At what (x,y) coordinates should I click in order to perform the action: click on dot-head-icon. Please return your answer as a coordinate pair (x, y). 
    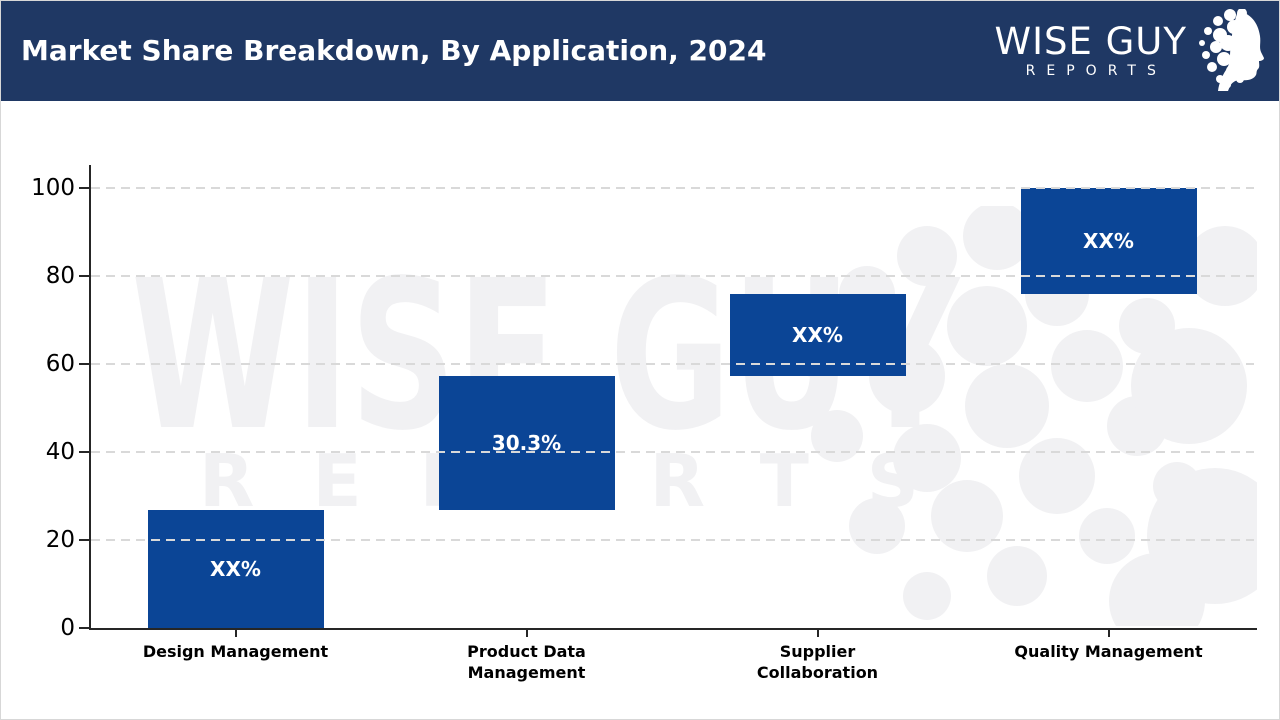
    Looking at the image, I should click on (1231, 50).